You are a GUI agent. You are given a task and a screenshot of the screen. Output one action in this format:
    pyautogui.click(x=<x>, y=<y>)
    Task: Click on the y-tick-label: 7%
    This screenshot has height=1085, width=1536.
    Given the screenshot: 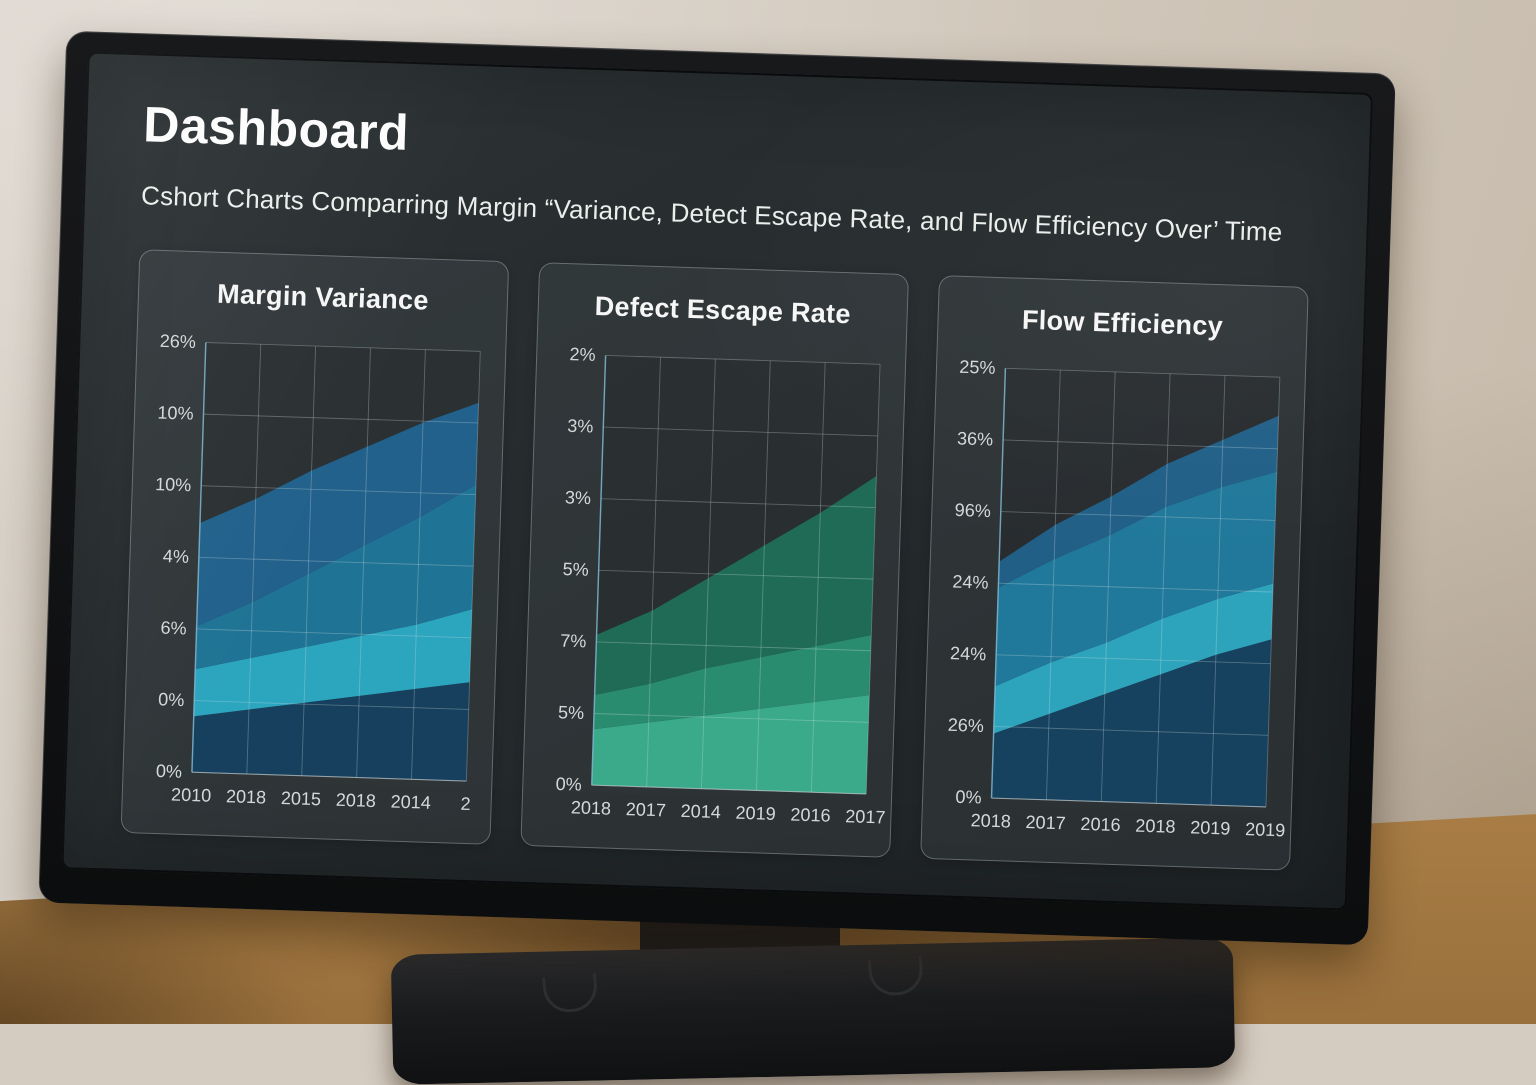 What is the action you would take?
    pyautogui.click(x=573, y=641)
    